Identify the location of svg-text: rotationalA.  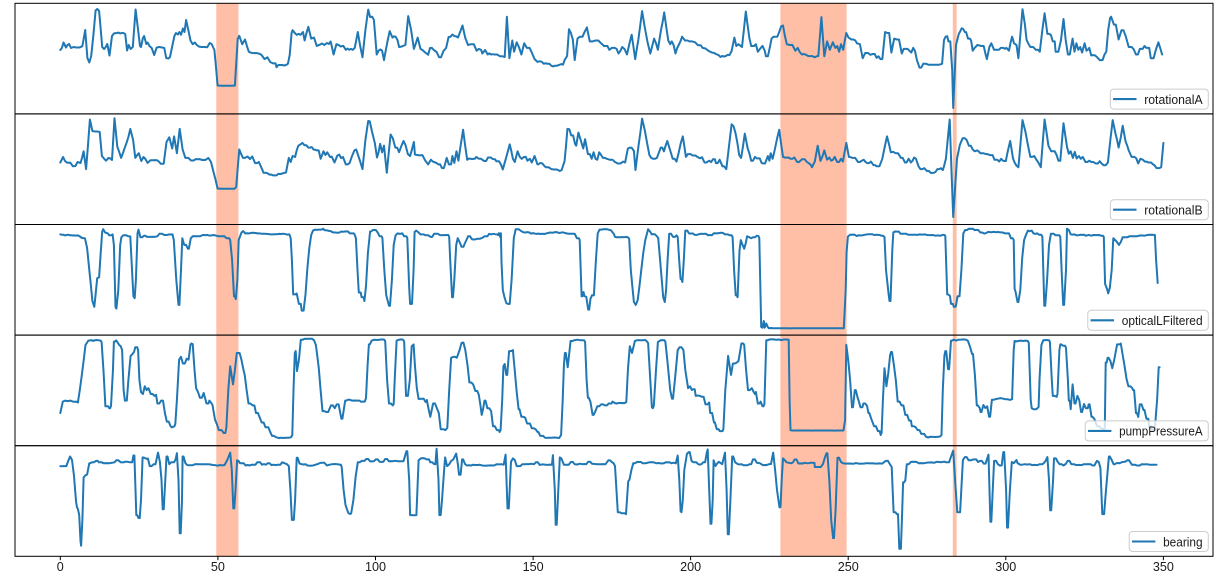
(1173, 99).